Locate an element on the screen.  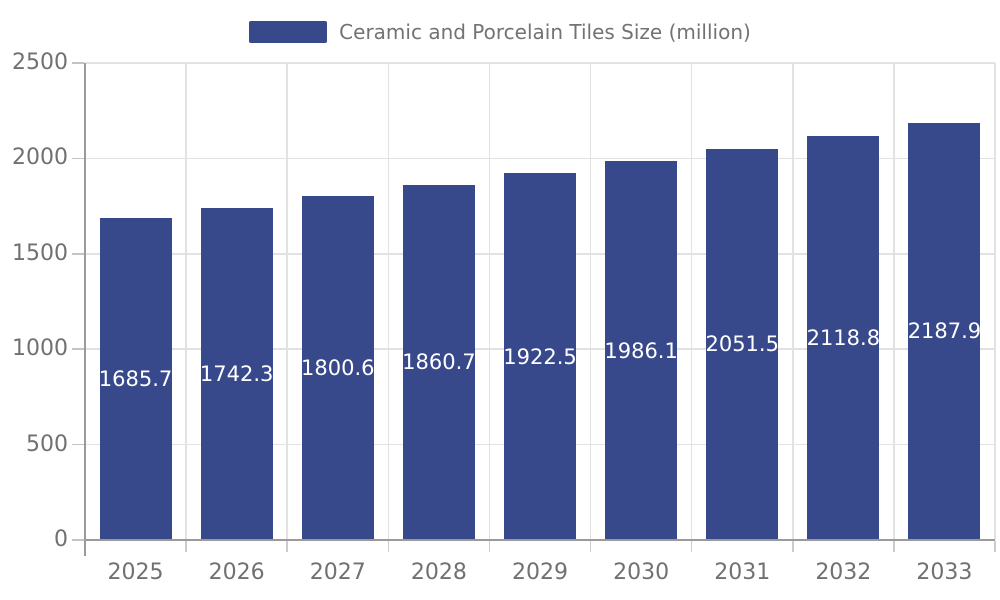
x-axis-tick-label: 2025 is located at coordinates (135, 572).